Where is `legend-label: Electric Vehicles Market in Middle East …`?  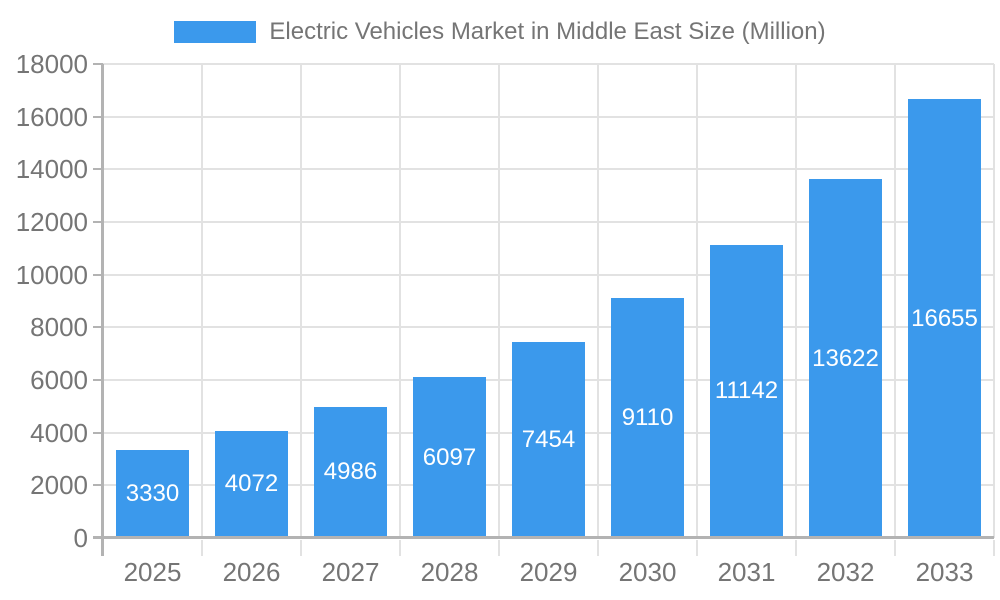 legend-label: Electric Vehicles Market in Middle East … is located at coordinates (547, 31).